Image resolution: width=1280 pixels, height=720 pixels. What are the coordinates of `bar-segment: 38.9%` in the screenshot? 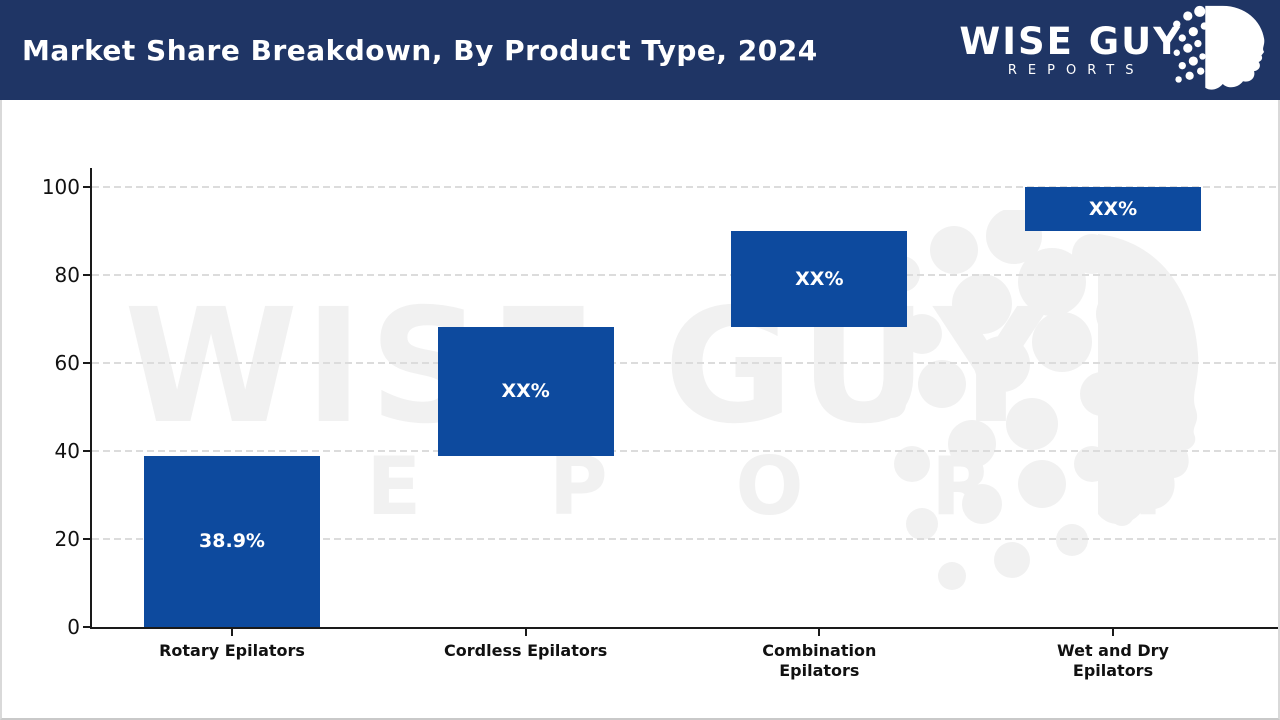 It's located at (232, 541).